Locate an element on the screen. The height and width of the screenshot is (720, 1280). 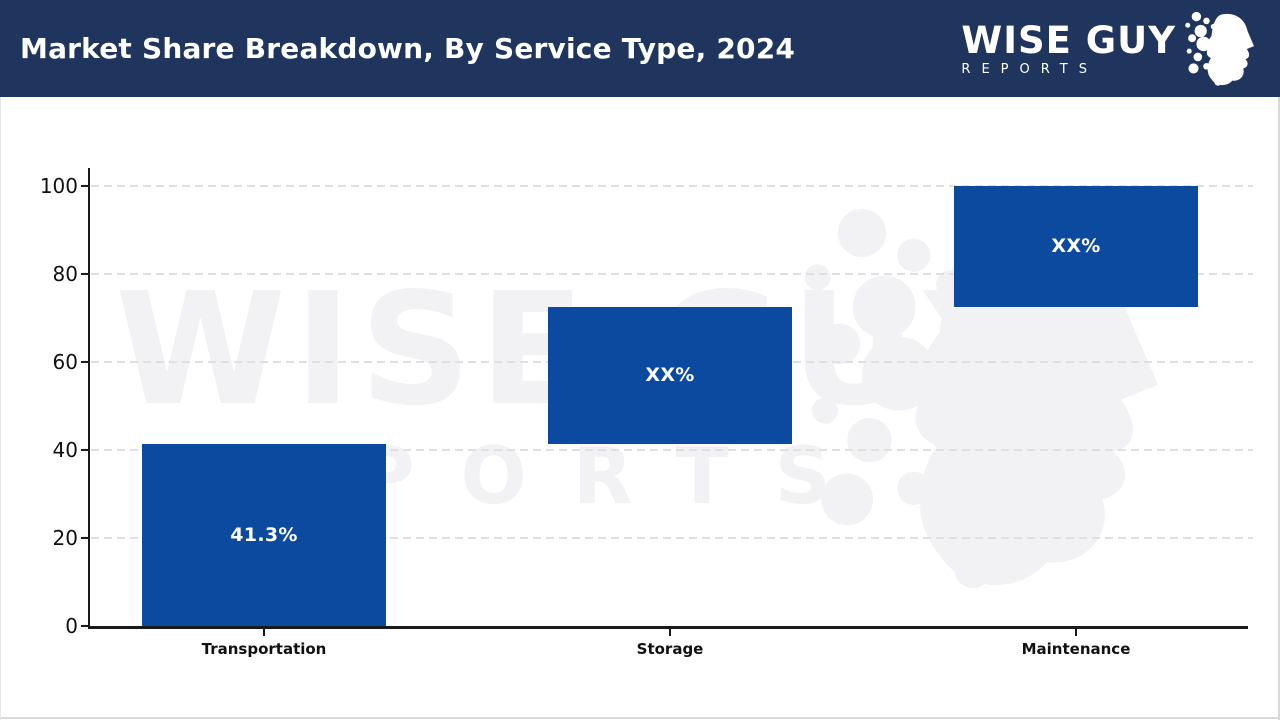
bar-value-label-maintenance: XX% is located at coordinates (1076, 246).